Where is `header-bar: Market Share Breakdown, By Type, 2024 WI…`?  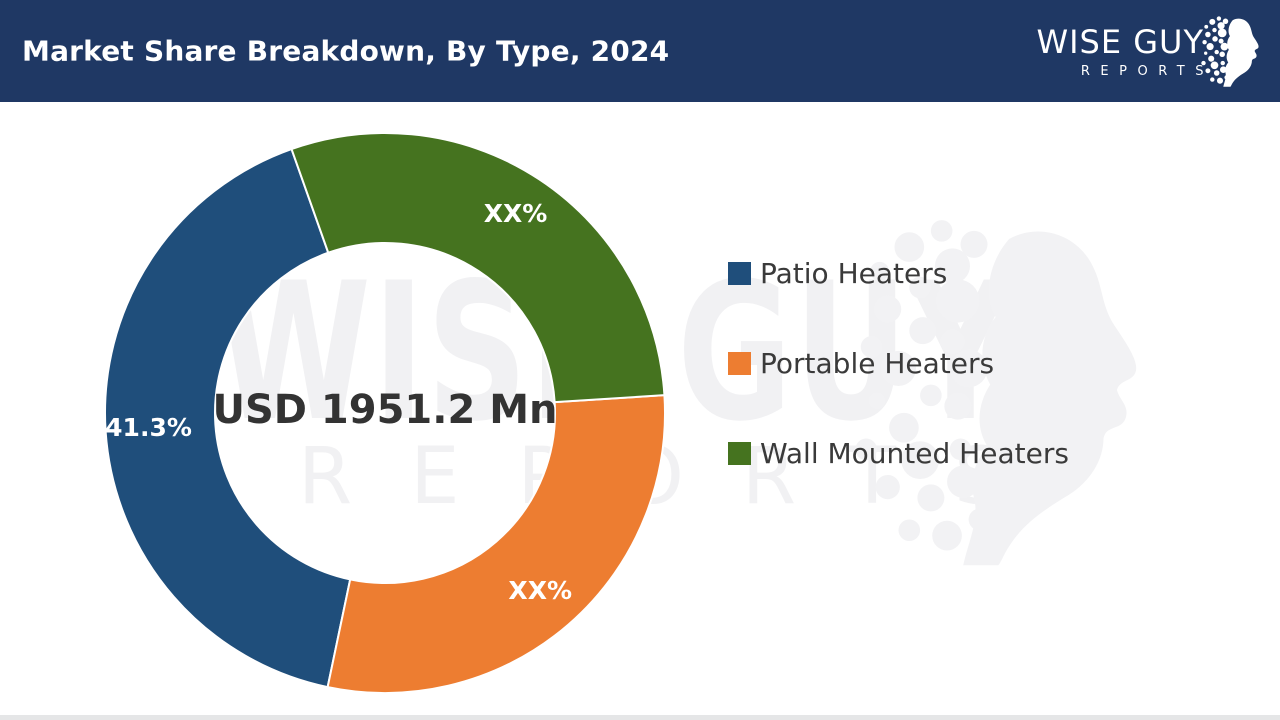 header-bar: Market Share Breakdown, By Type, 2024 WI… is located at coordinates (640, 51).